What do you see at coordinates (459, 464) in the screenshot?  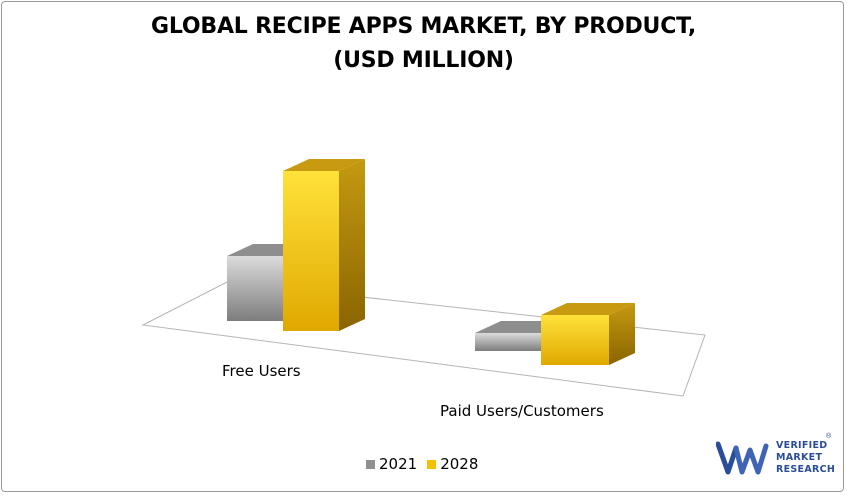 I see `legend-label-2028: 2028` at bounding box center [459, 464].